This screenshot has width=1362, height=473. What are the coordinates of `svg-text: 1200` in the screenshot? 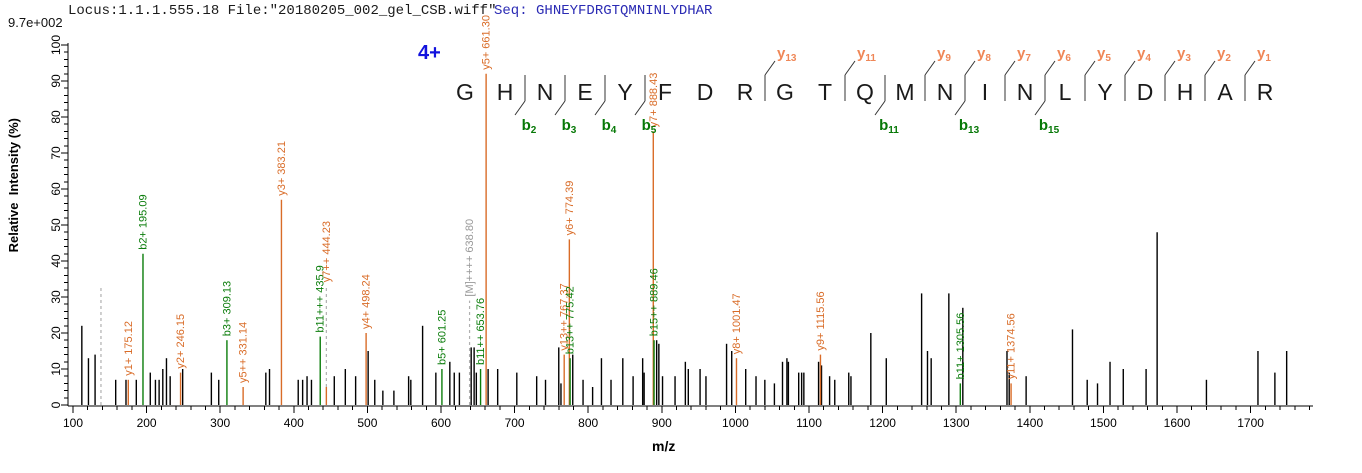 It's located at (882, 423).